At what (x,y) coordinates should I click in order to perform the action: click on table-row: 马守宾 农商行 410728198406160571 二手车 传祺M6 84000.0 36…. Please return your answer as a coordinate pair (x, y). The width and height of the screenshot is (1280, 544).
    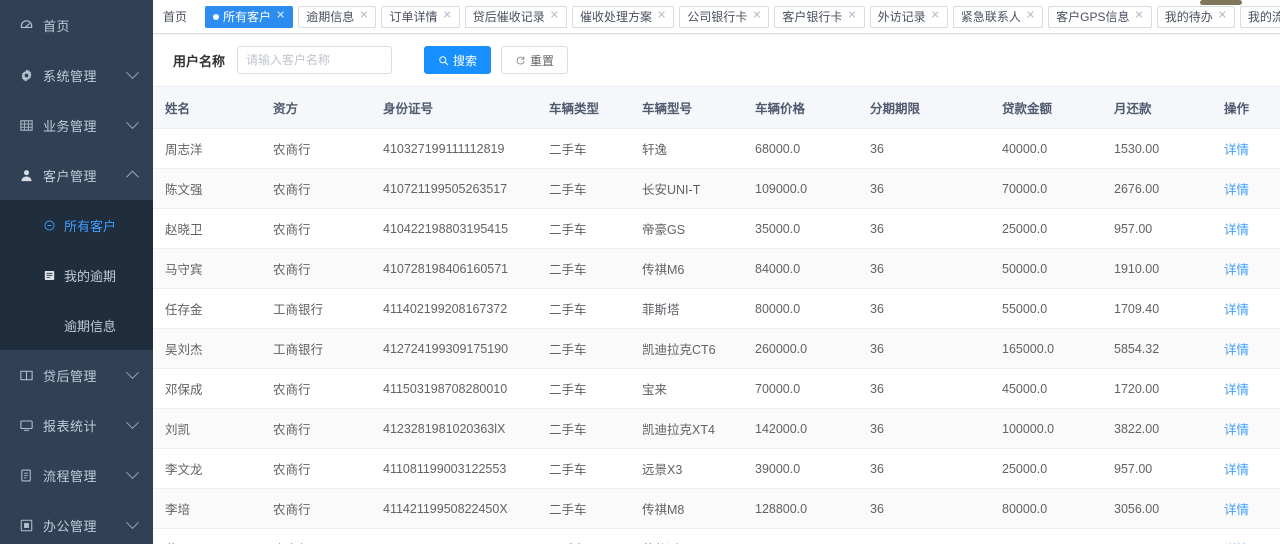
    Looking at the image, I should click on (716, 268).